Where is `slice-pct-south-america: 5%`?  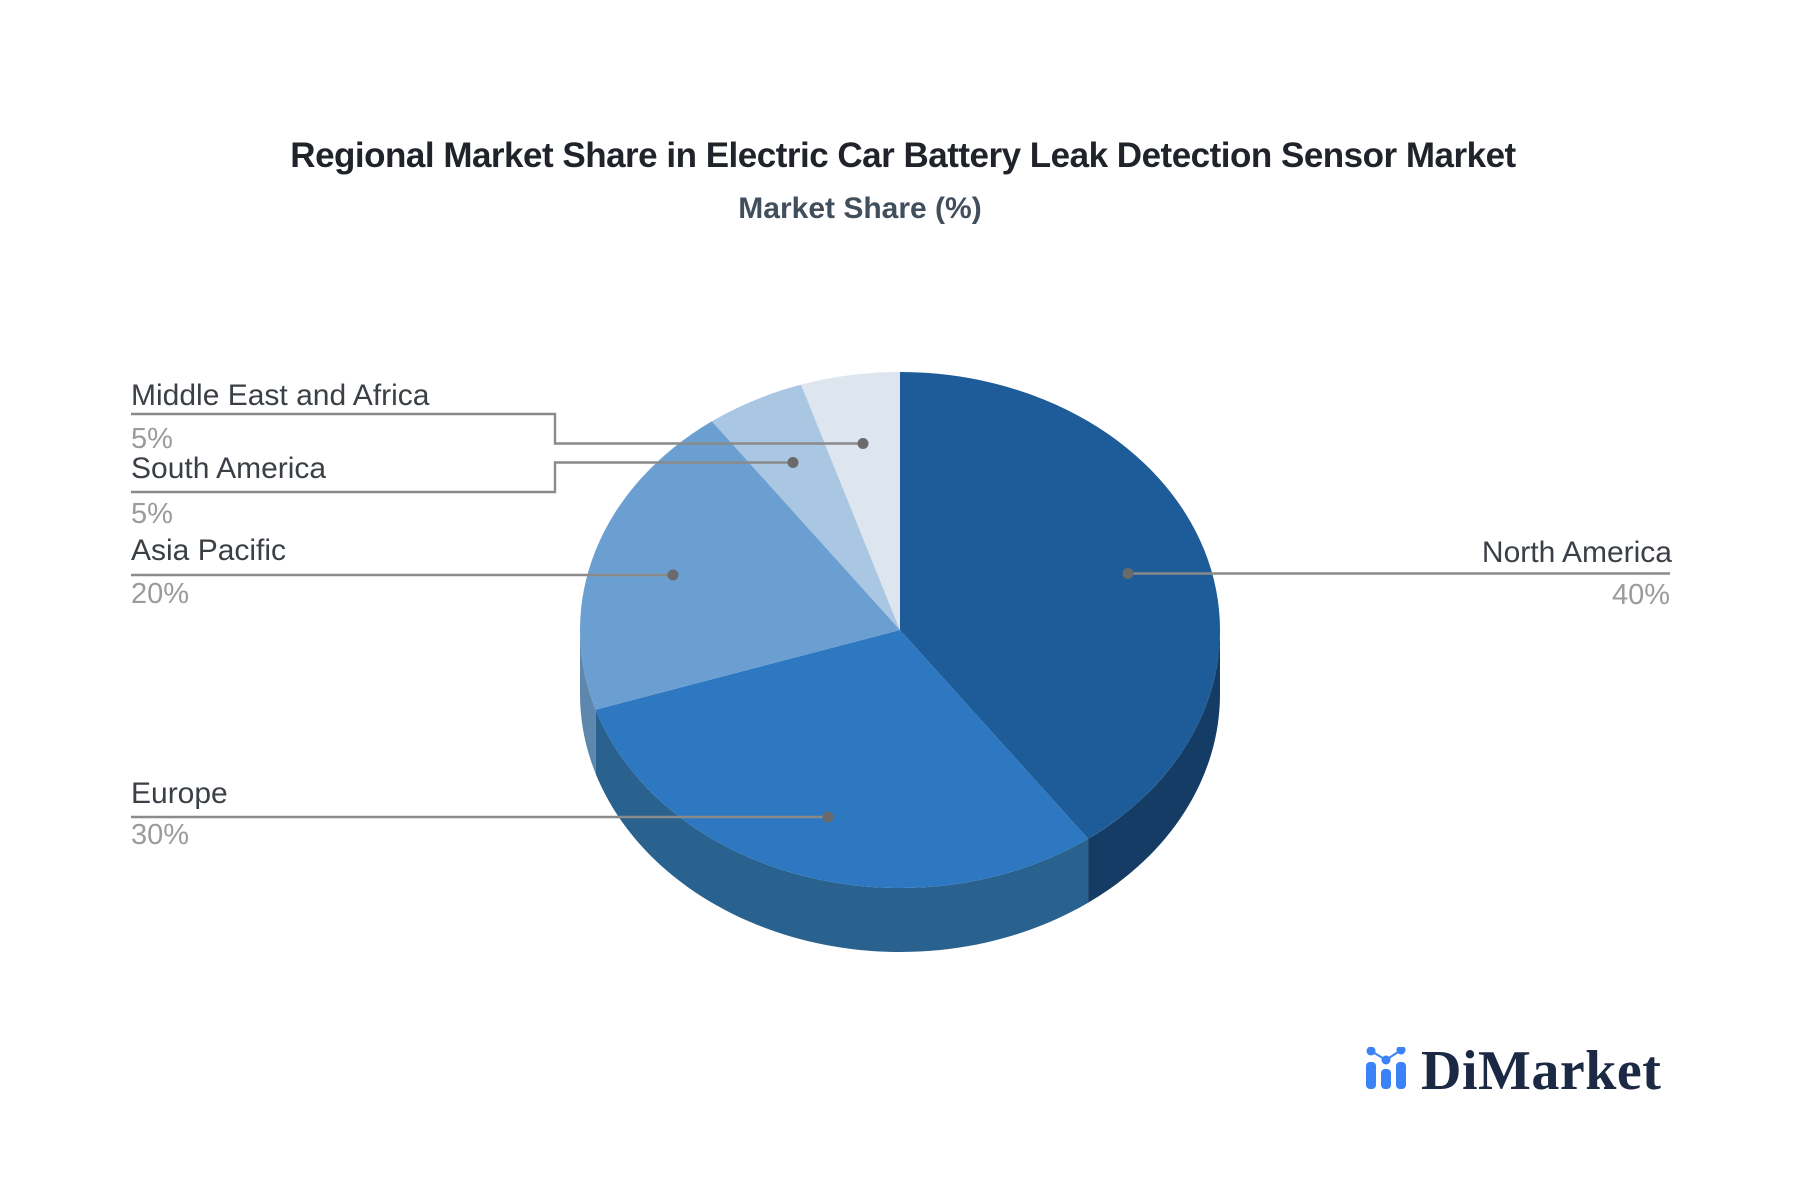
slice-pct-south-america: 5% is located at coordinates (152, 514).